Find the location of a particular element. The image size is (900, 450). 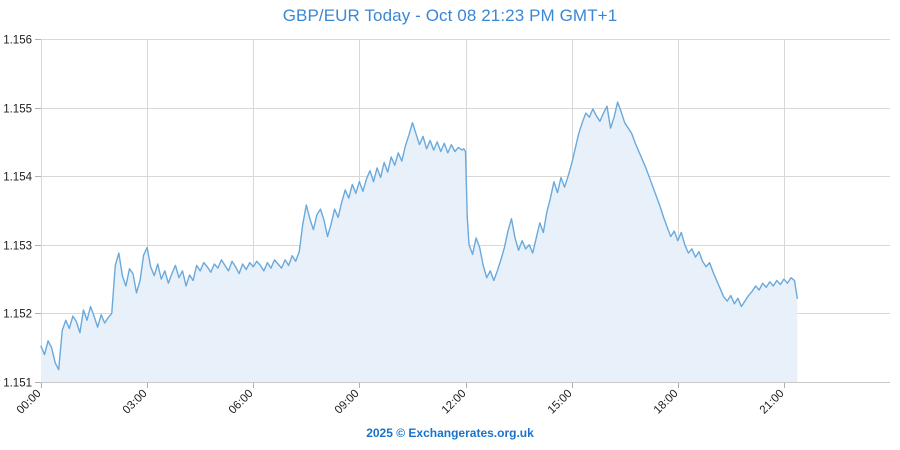

x-axis-tick-label: 15:00 is located at coordinates (560, 402).